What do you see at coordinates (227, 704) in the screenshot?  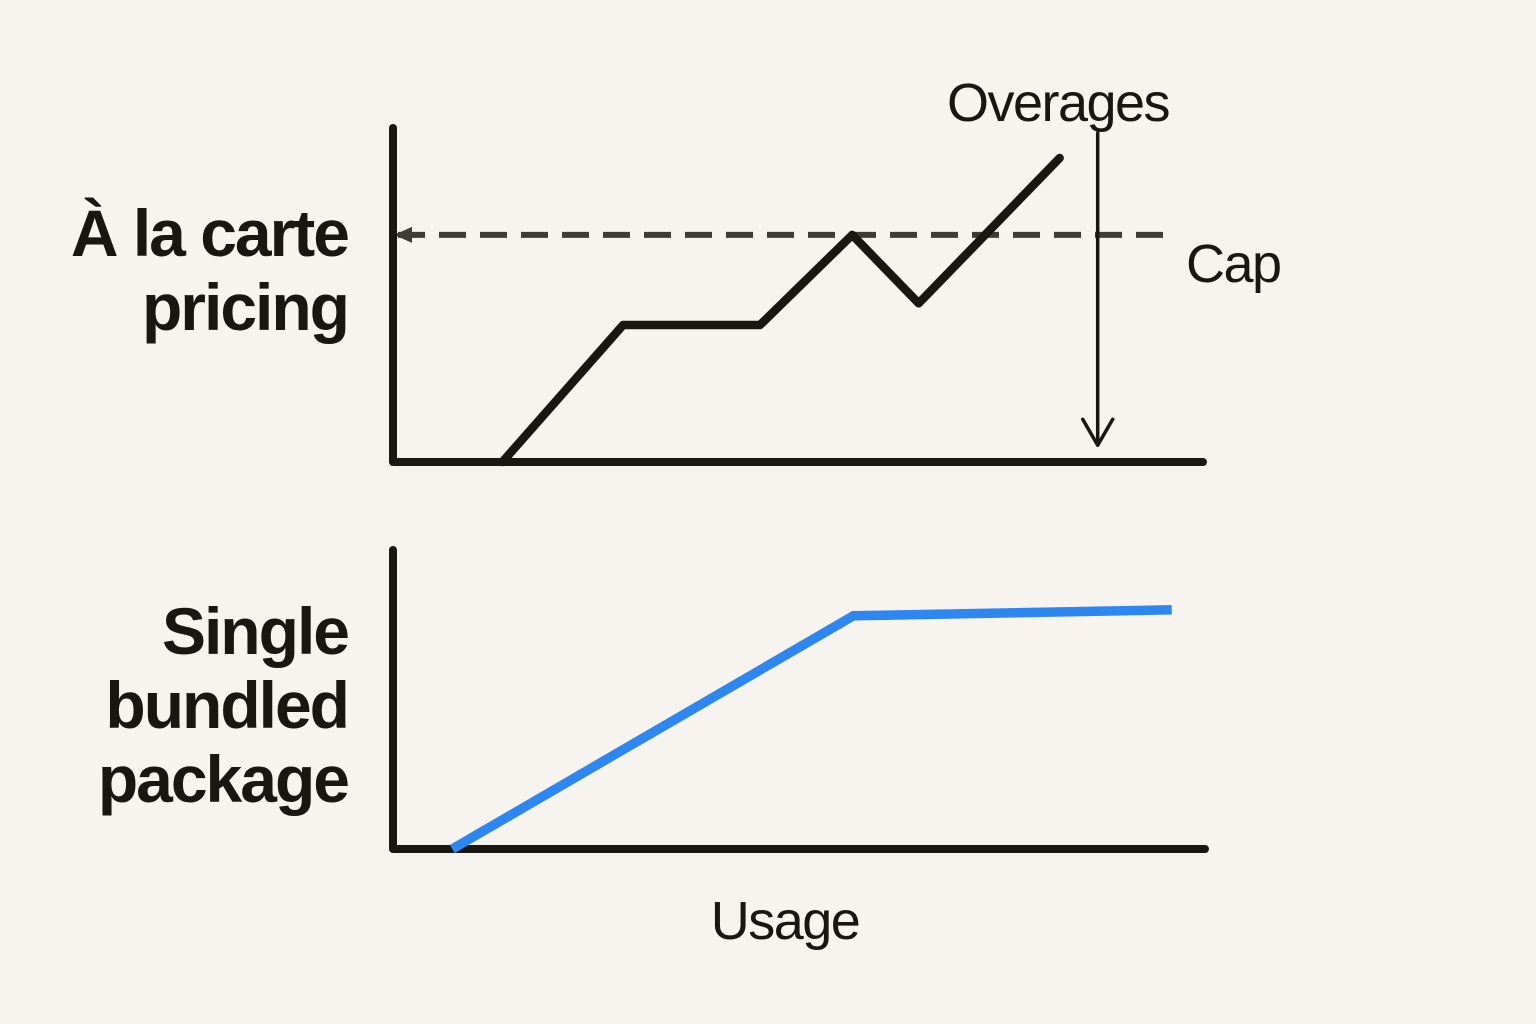 I see `single-bundled-package-line-2: bundled` at bounding box center [227, 704].